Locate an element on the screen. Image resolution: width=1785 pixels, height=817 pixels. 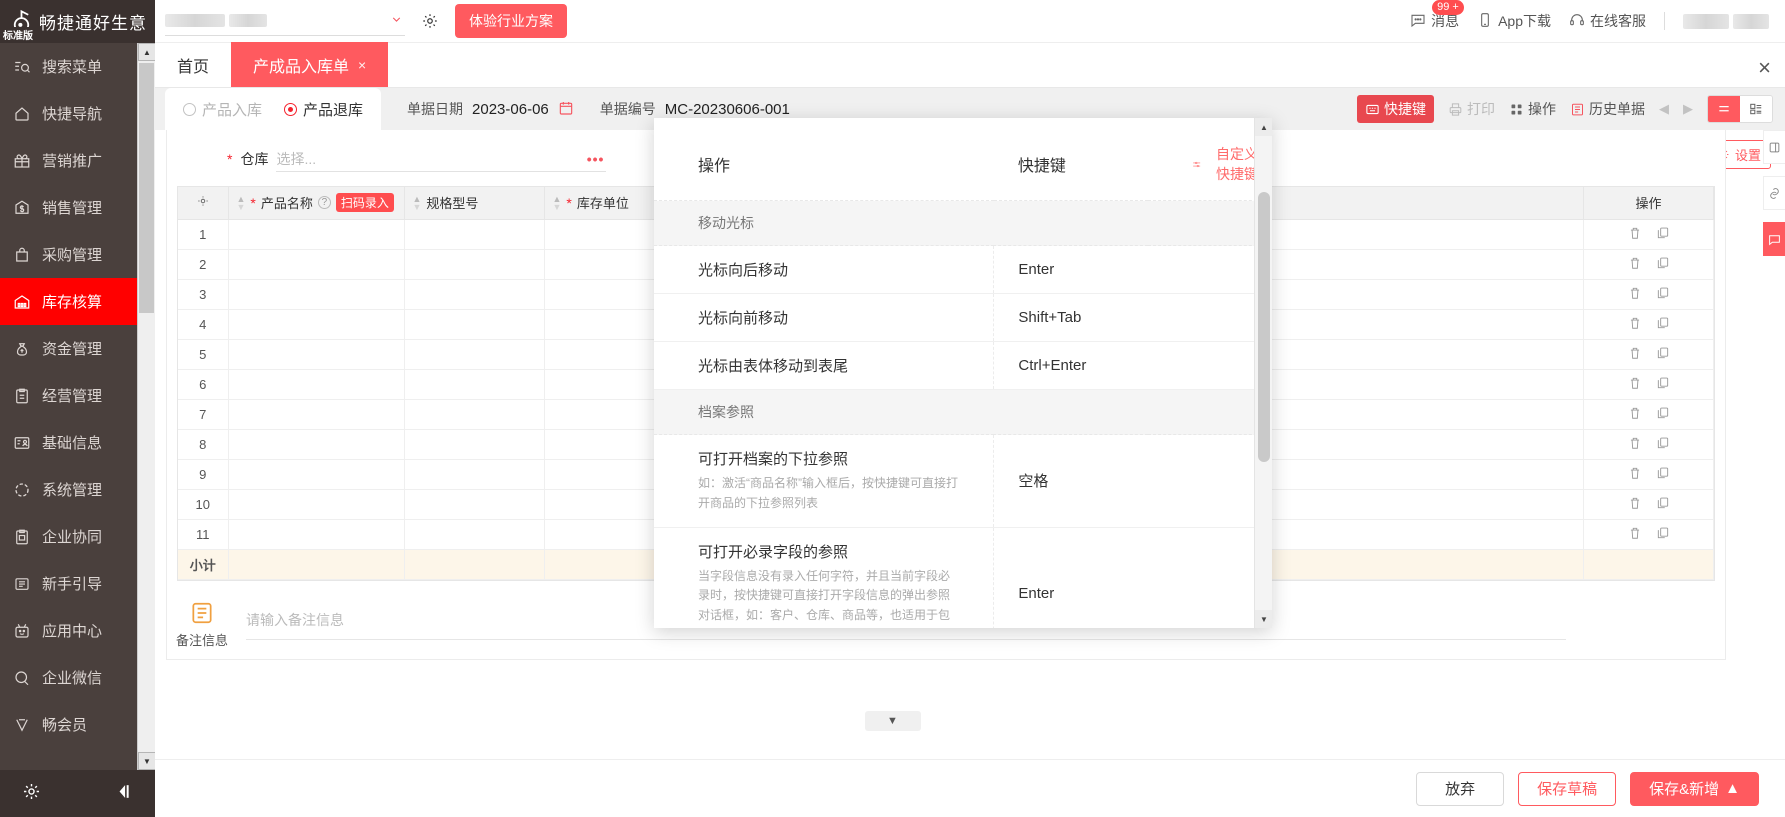
close-all-icon: × is located at coordinates (1764, 67).